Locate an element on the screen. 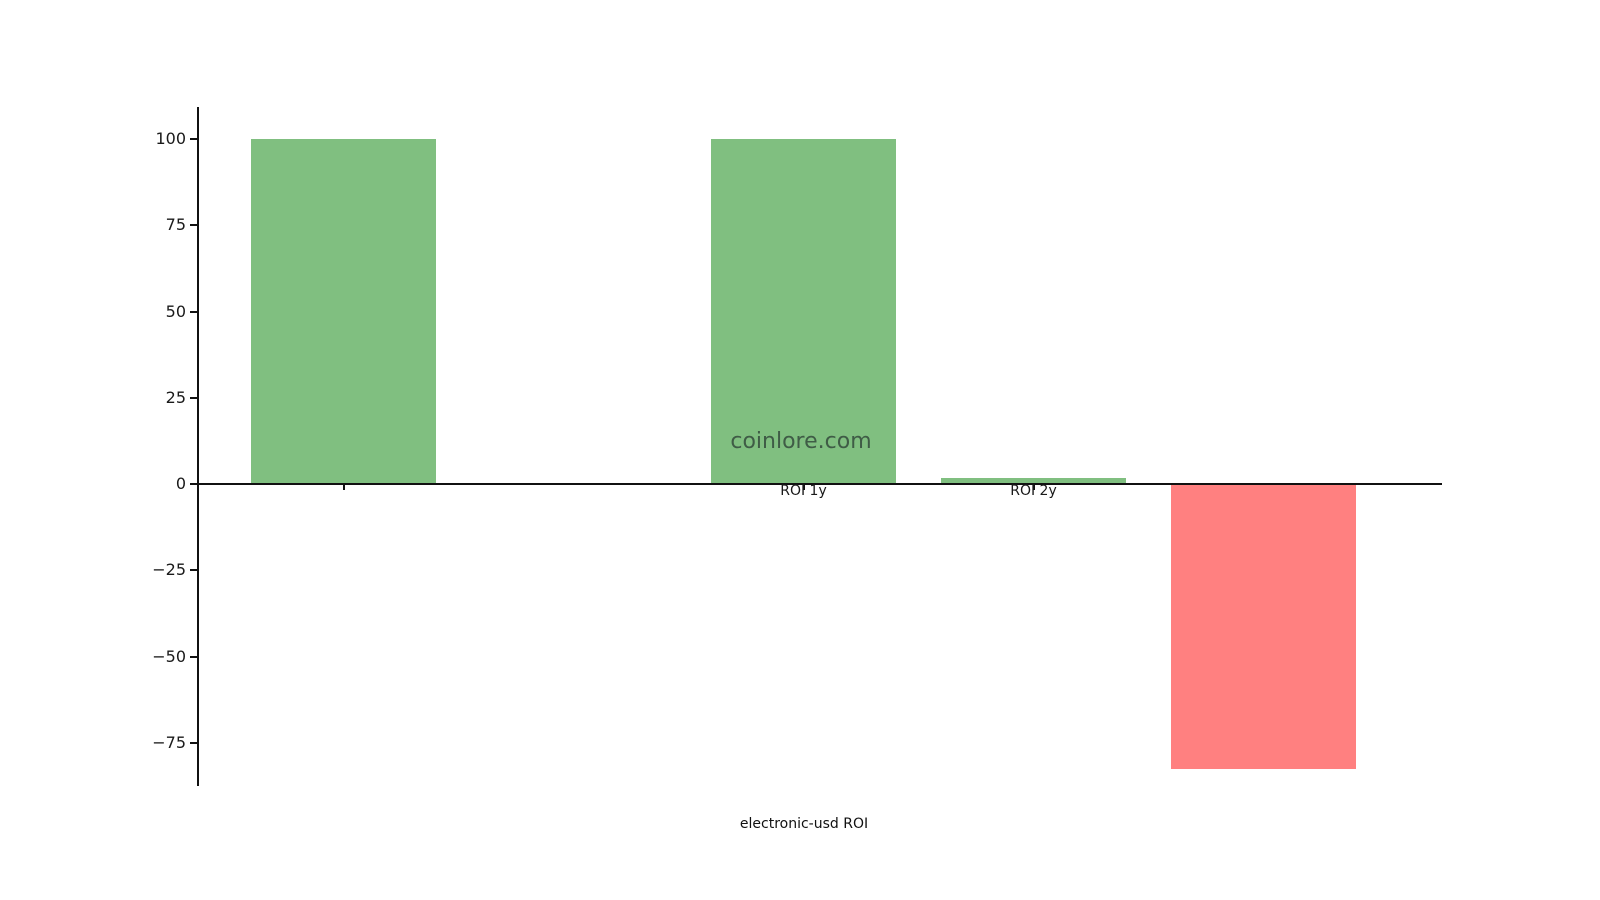  y-tick-label: −75 is located at coordinates (169, 742).